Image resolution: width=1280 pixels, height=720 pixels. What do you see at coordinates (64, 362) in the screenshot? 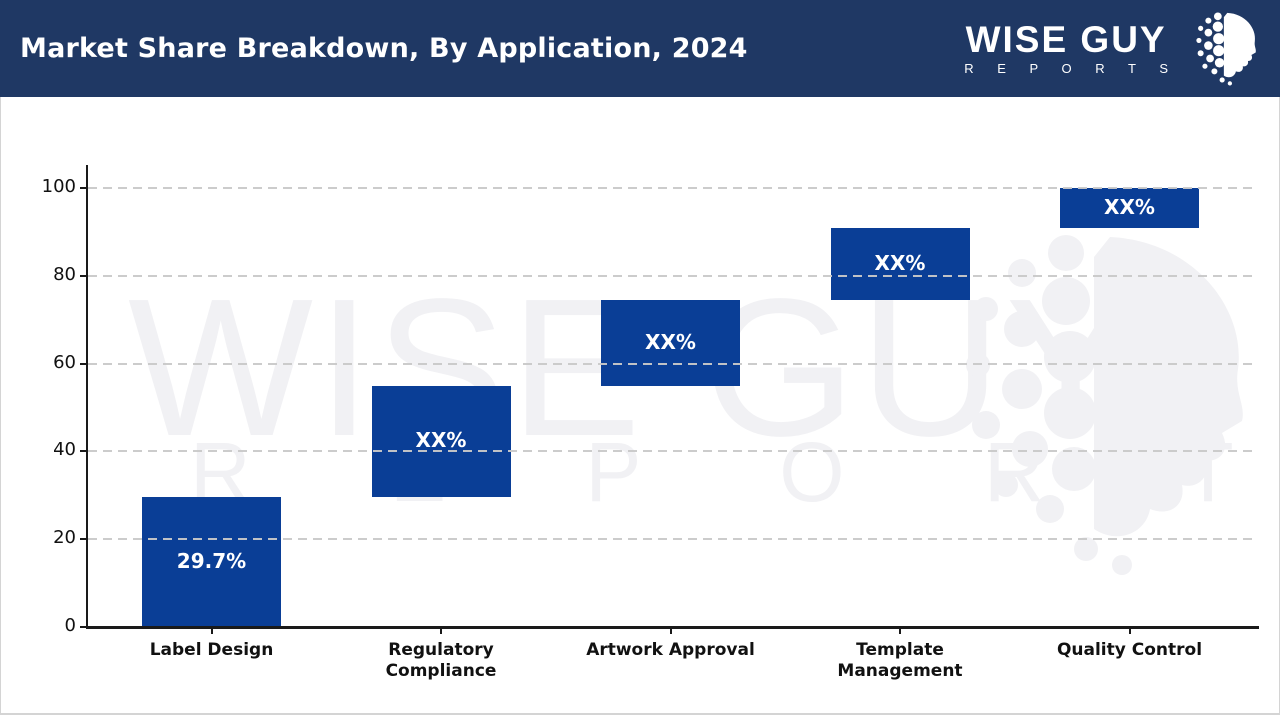
I see `y-tick-label: 60` at bounding box center [64, 362].